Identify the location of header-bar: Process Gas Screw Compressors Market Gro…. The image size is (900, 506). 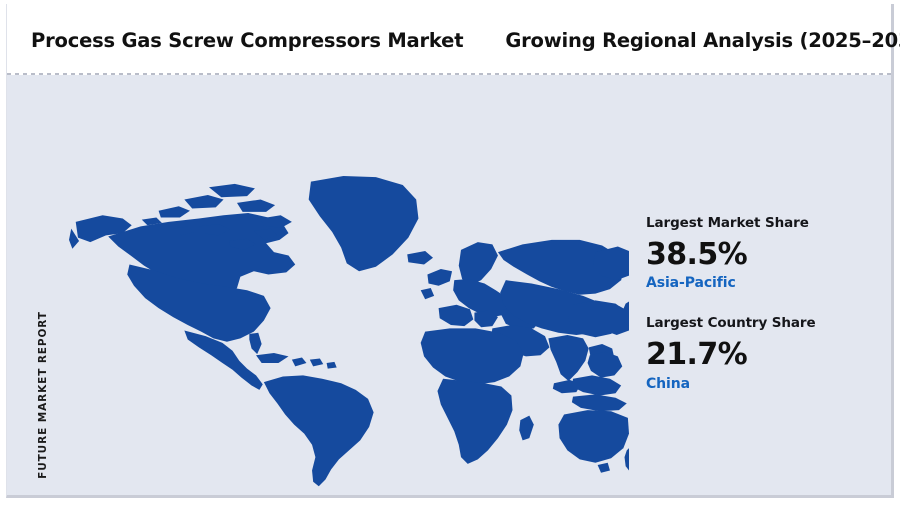
(453, 40).